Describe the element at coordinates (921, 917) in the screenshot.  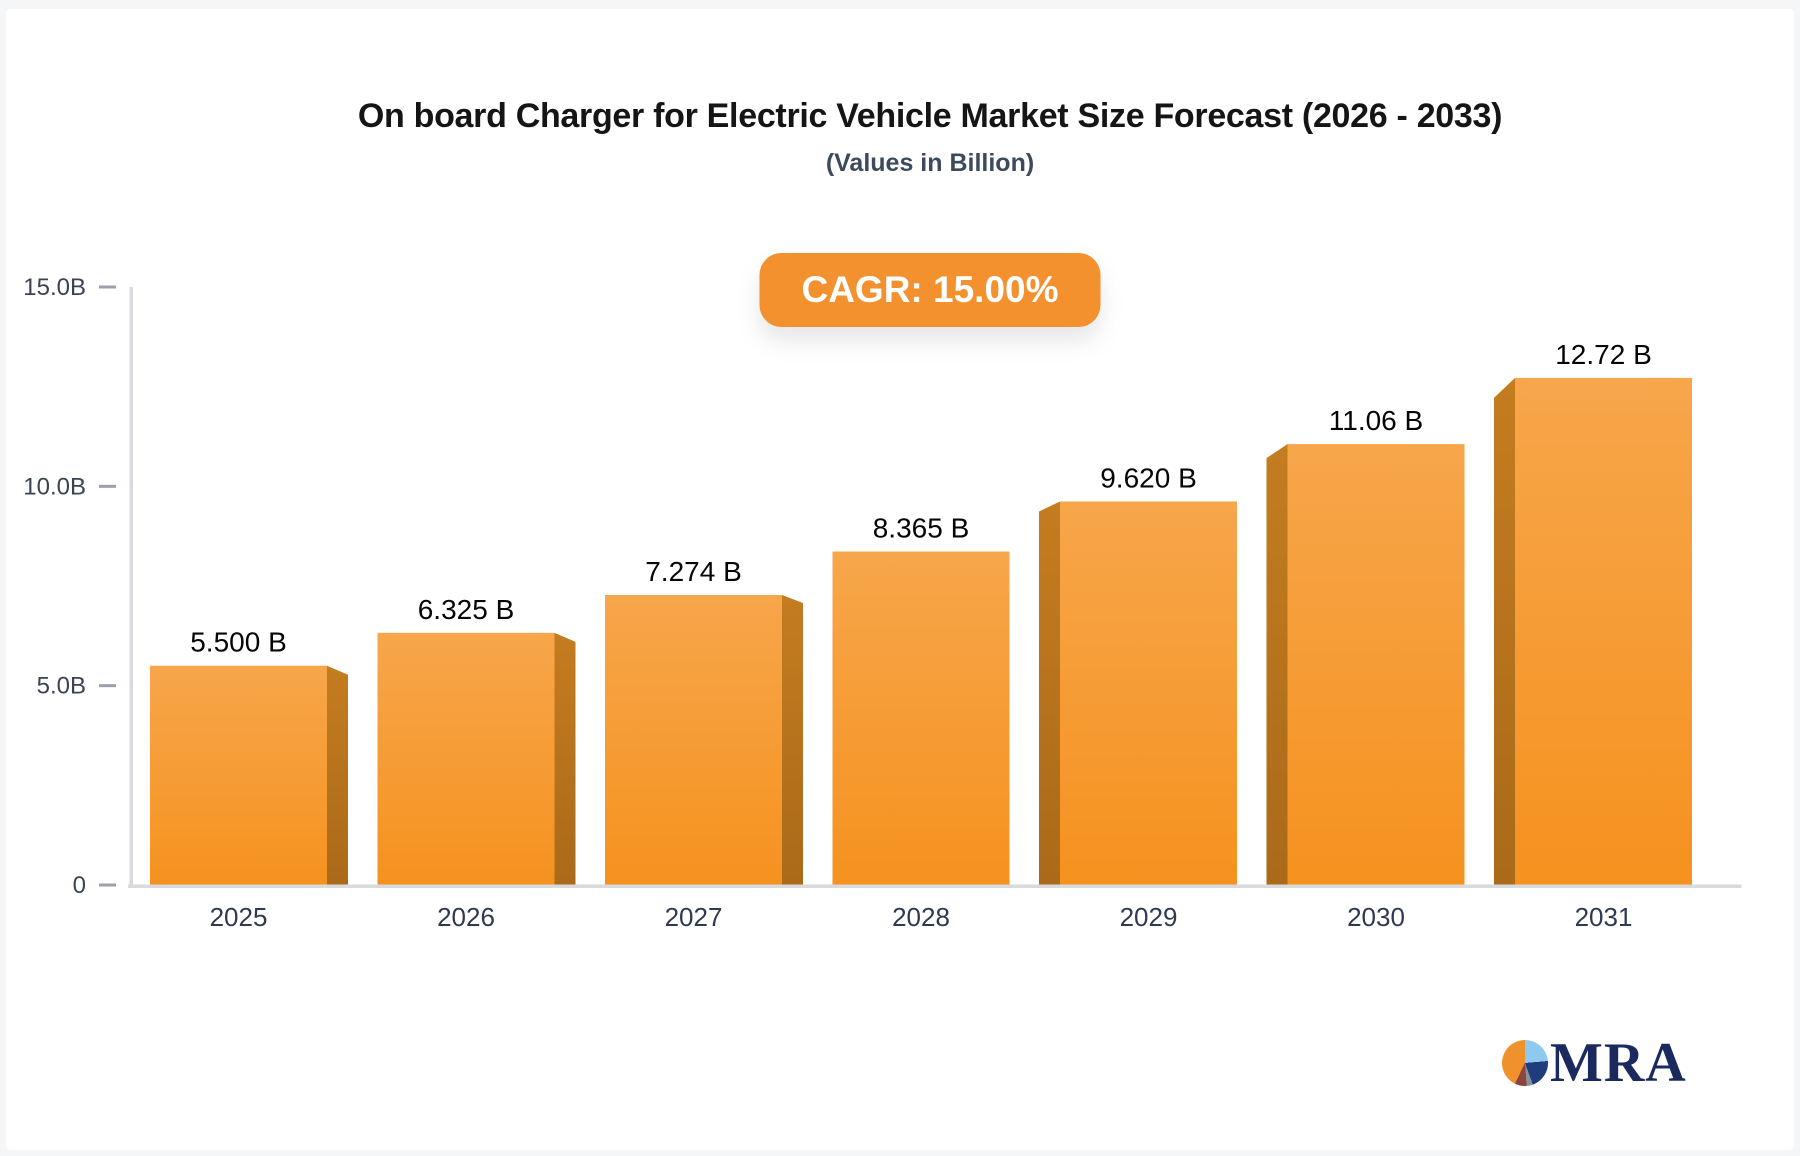
I see `x-axis-label-2028: 2028` at that location.